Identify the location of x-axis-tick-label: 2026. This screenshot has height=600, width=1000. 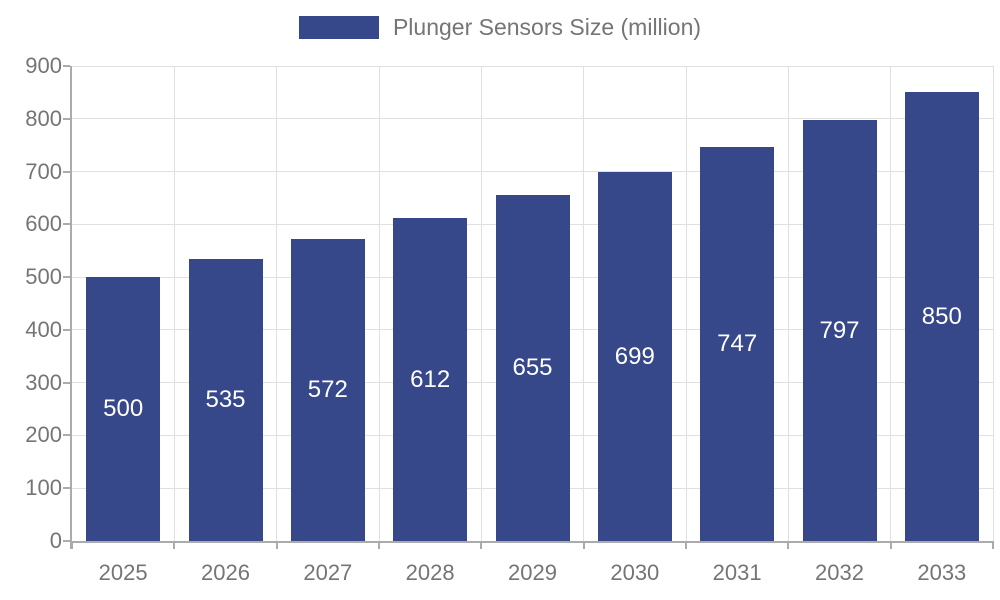
(225, 572).